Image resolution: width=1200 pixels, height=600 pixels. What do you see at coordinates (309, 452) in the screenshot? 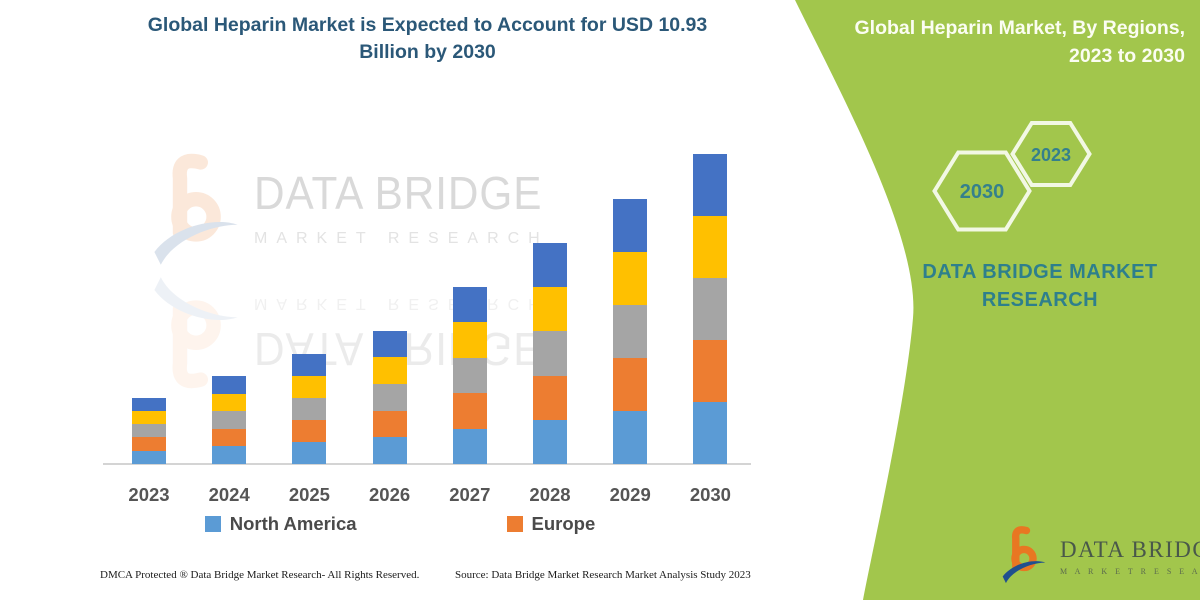
I see `bar-segment-2025-north-america` at bounding box center [309, 452].